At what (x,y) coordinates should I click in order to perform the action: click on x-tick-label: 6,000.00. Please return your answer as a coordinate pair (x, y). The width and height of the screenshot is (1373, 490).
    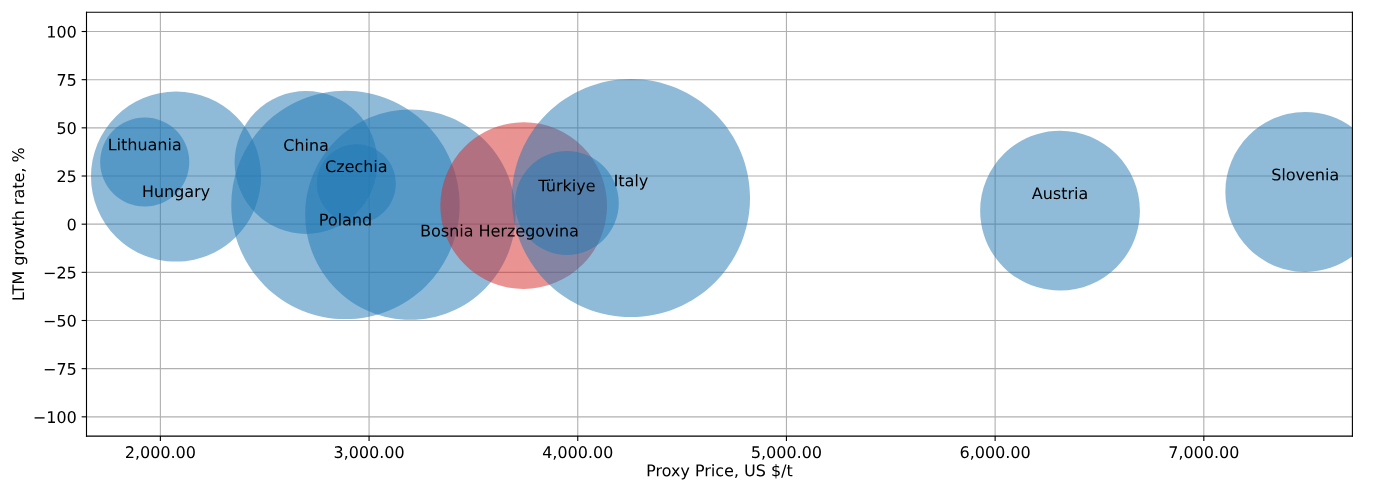
    Looking at the image, I should click on (995, 453).